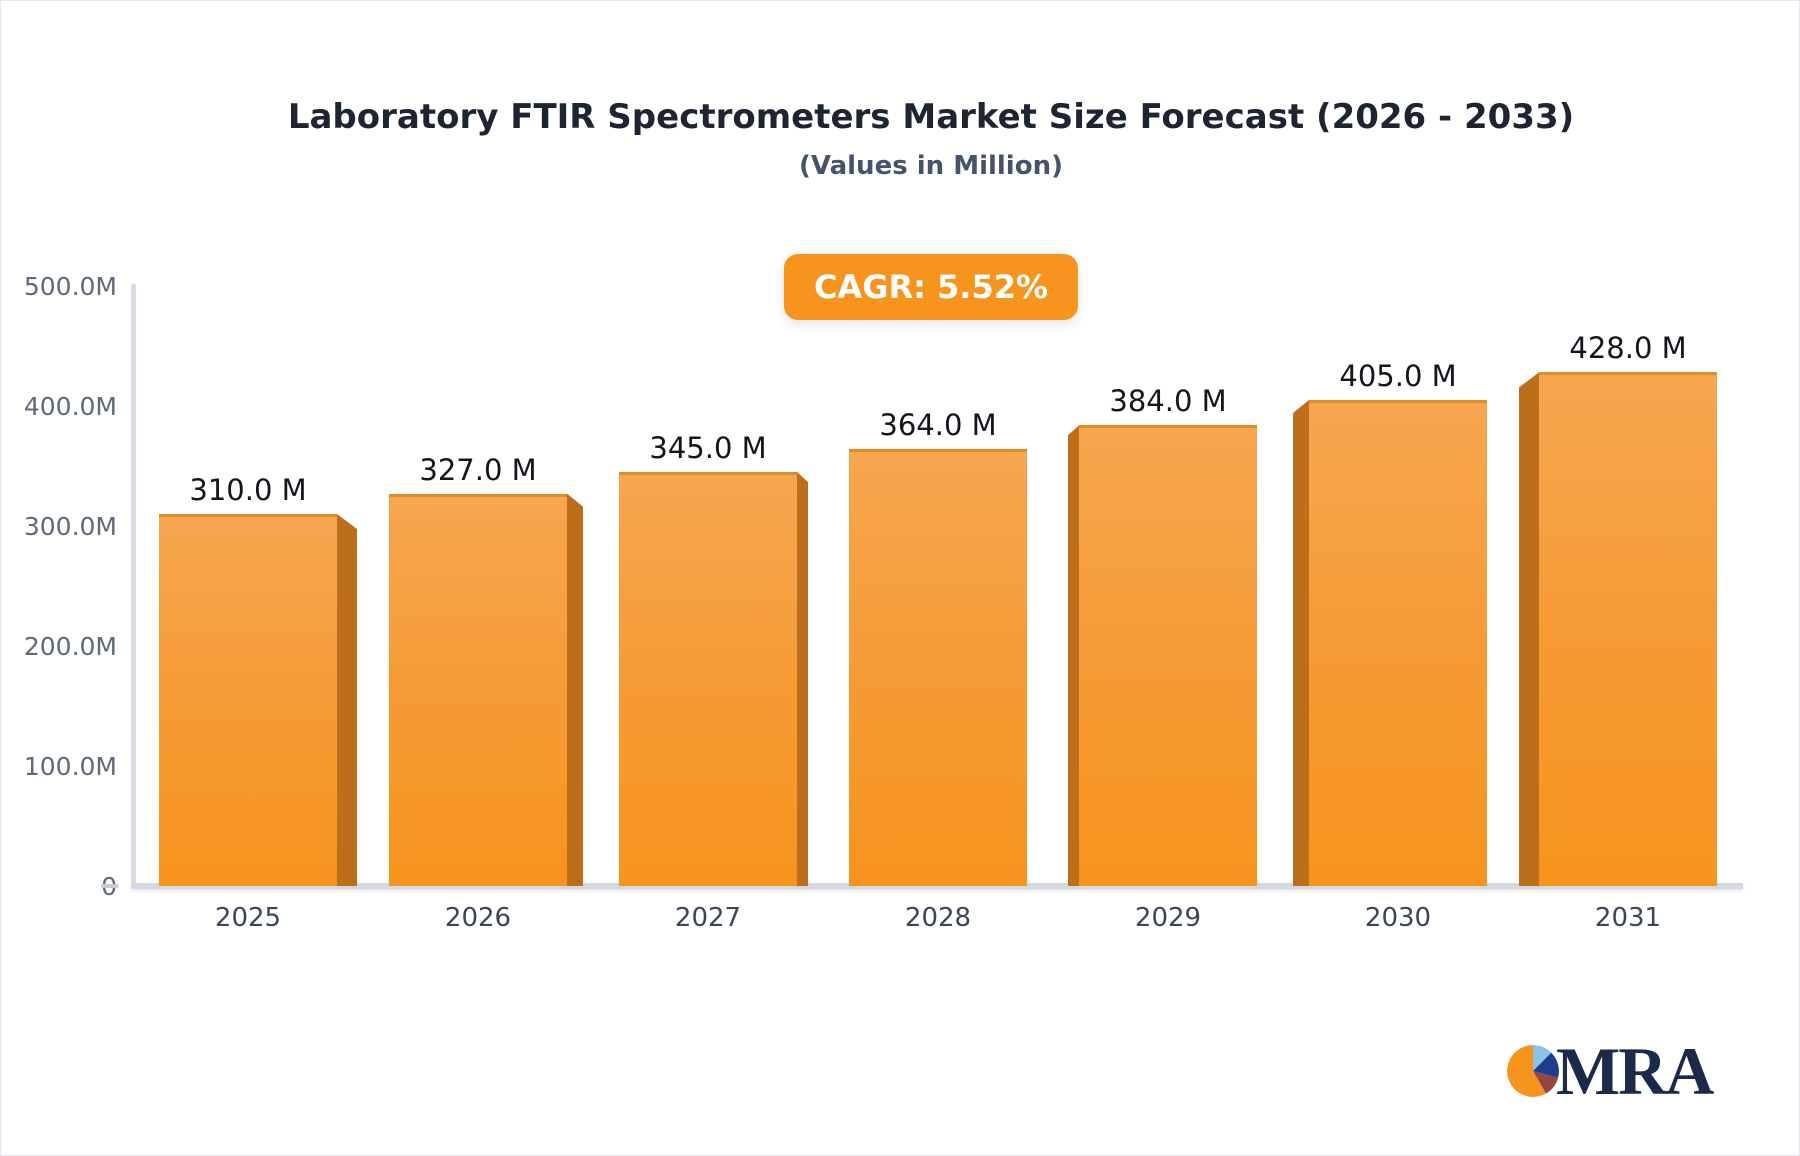 This screenshot has width=1800, height=1156. I want to click on bar-value-label-2025: 310.0 M, so click(248, 490).